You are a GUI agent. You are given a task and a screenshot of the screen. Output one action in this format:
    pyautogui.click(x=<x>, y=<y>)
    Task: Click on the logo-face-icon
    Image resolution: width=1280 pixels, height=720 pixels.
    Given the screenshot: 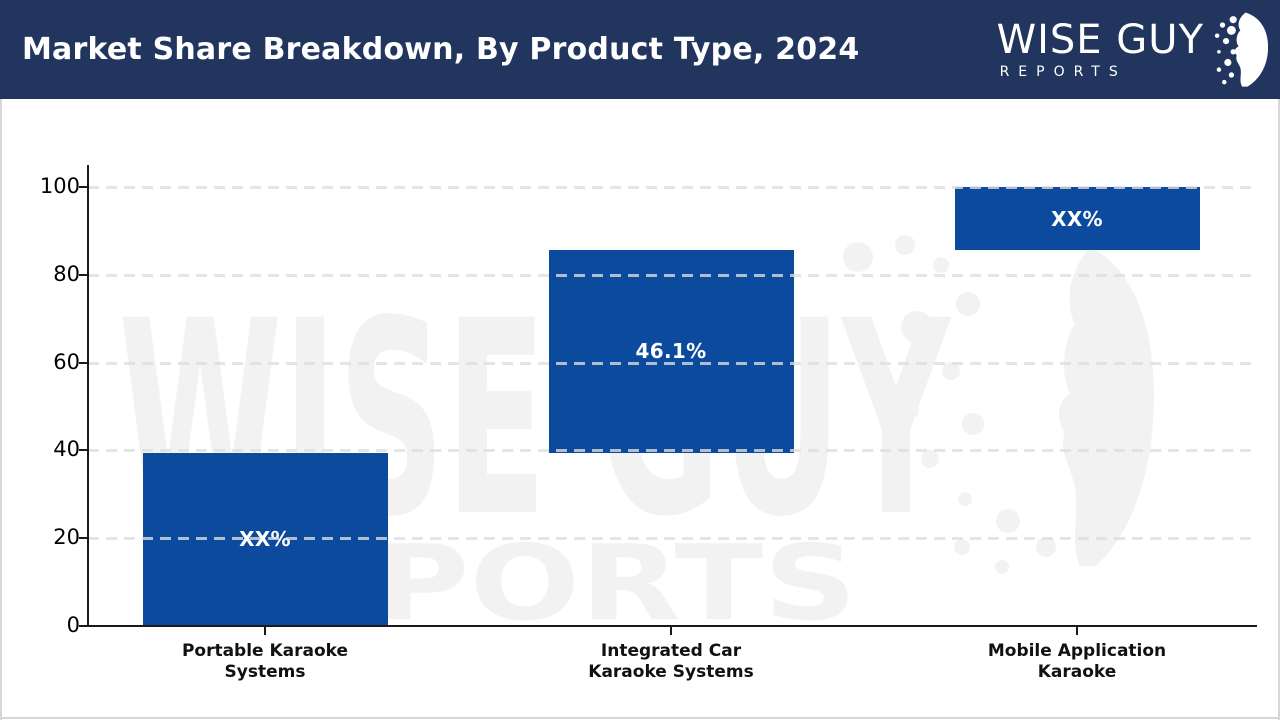 What is the action you would take?
    pyautogui.click(x=1241, y=49)
    